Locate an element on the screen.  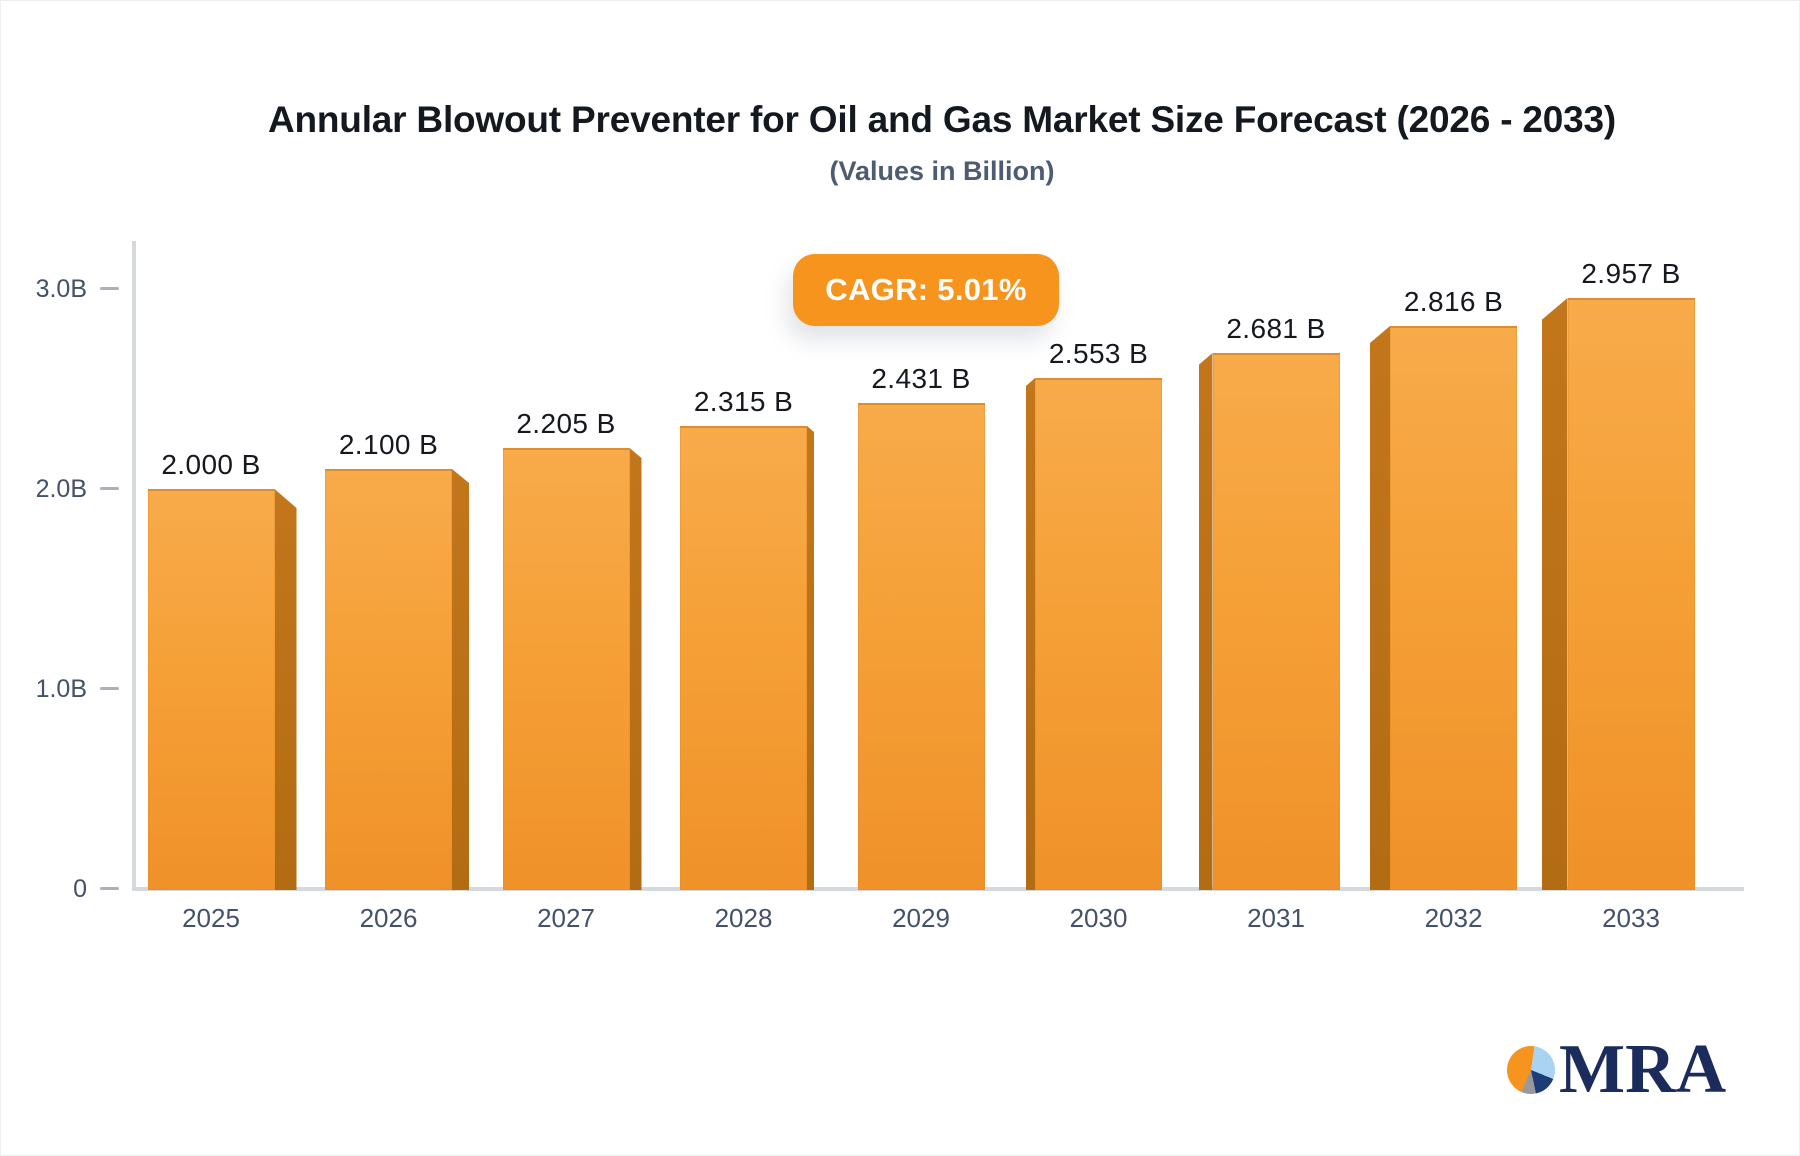
mra-logo: MRA is located at coordinates (1617, 1069).